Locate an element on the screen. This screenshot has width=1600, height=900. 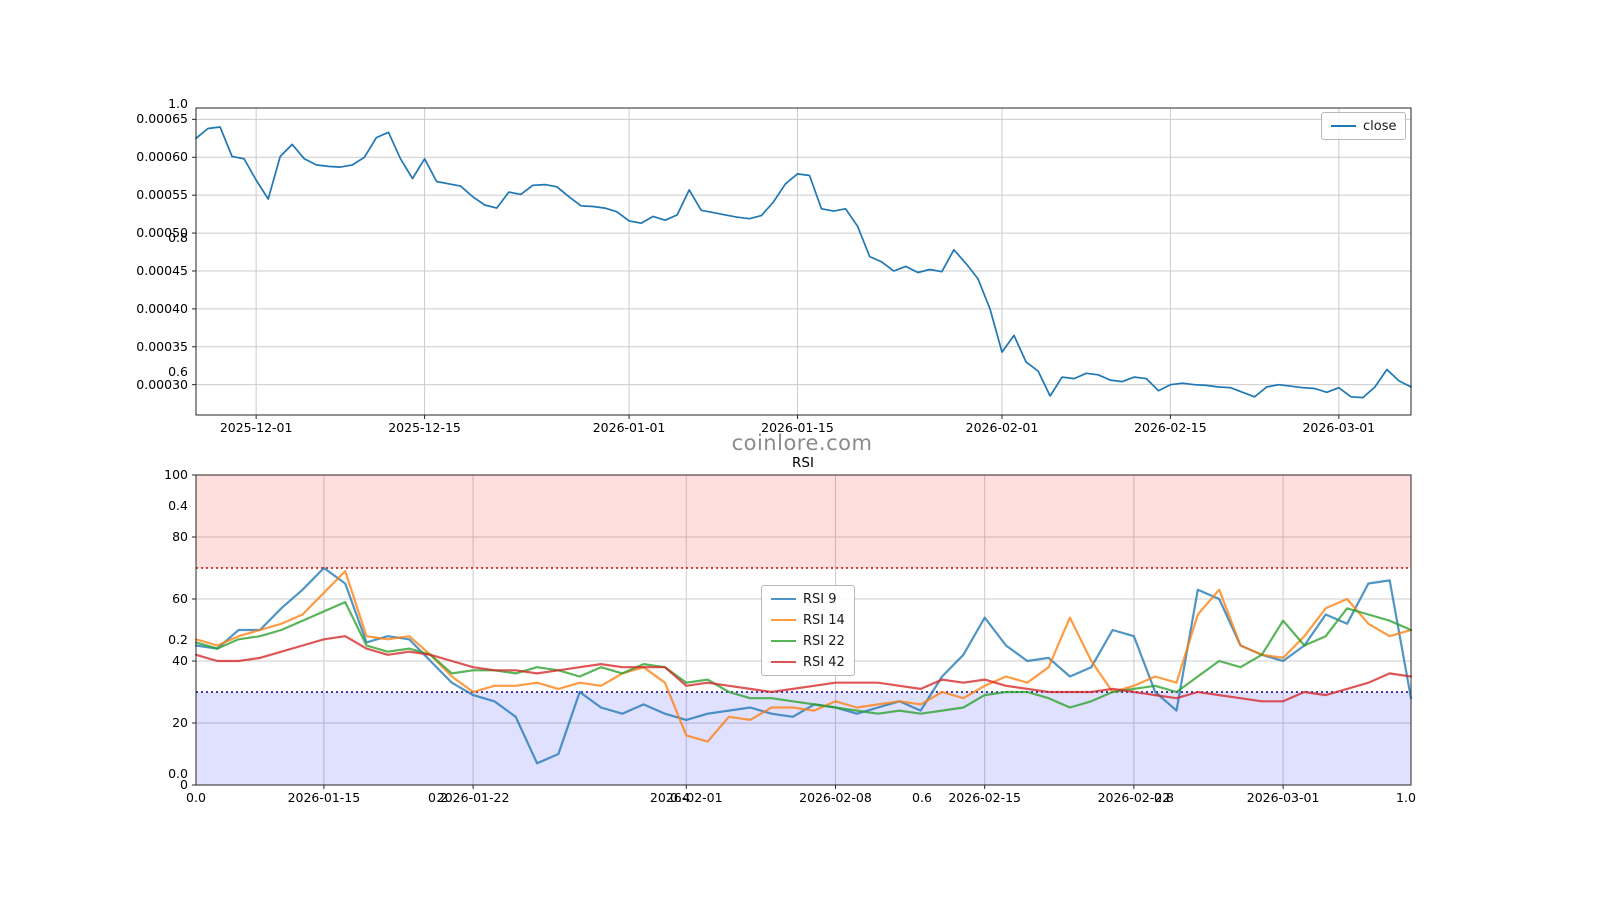
y-tick-label: 0.00045 is located at coordinates (162, 270).